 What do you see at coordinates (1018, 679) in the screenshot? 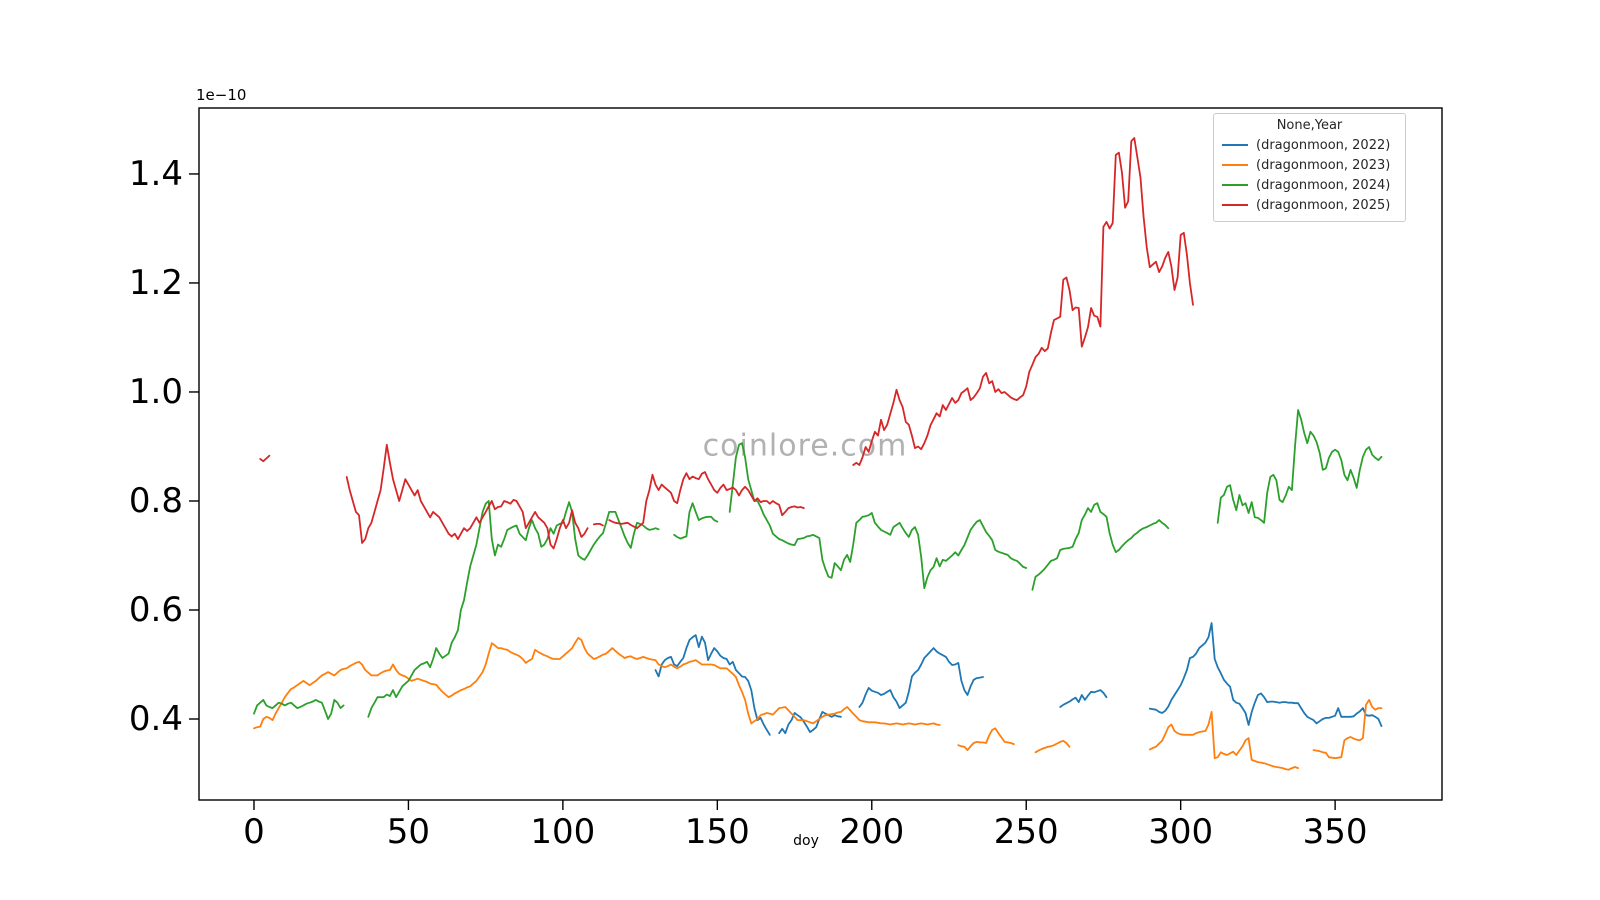
I see `chart-line-dragonmoon-2022` at bounding box center [1018, 679].